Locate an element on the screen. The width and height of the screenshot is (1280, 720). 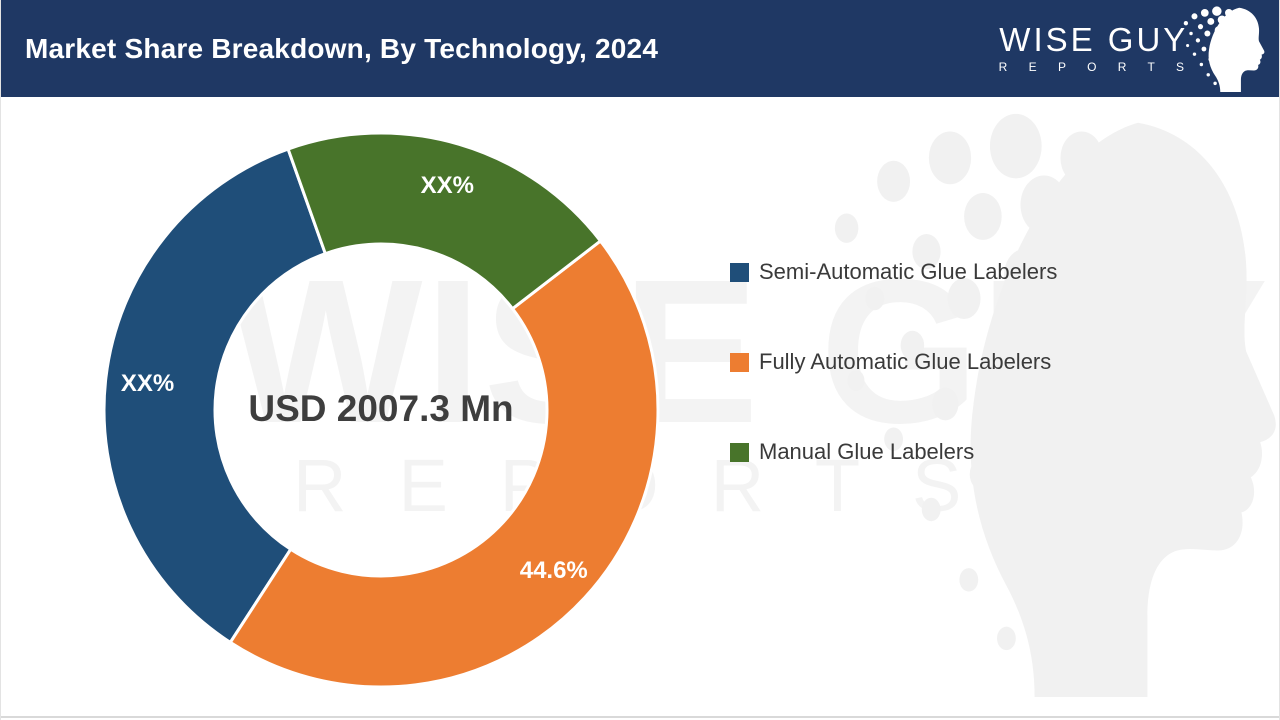
legend-item: Manual Glue Labelers is located at coordinates (893, 452).